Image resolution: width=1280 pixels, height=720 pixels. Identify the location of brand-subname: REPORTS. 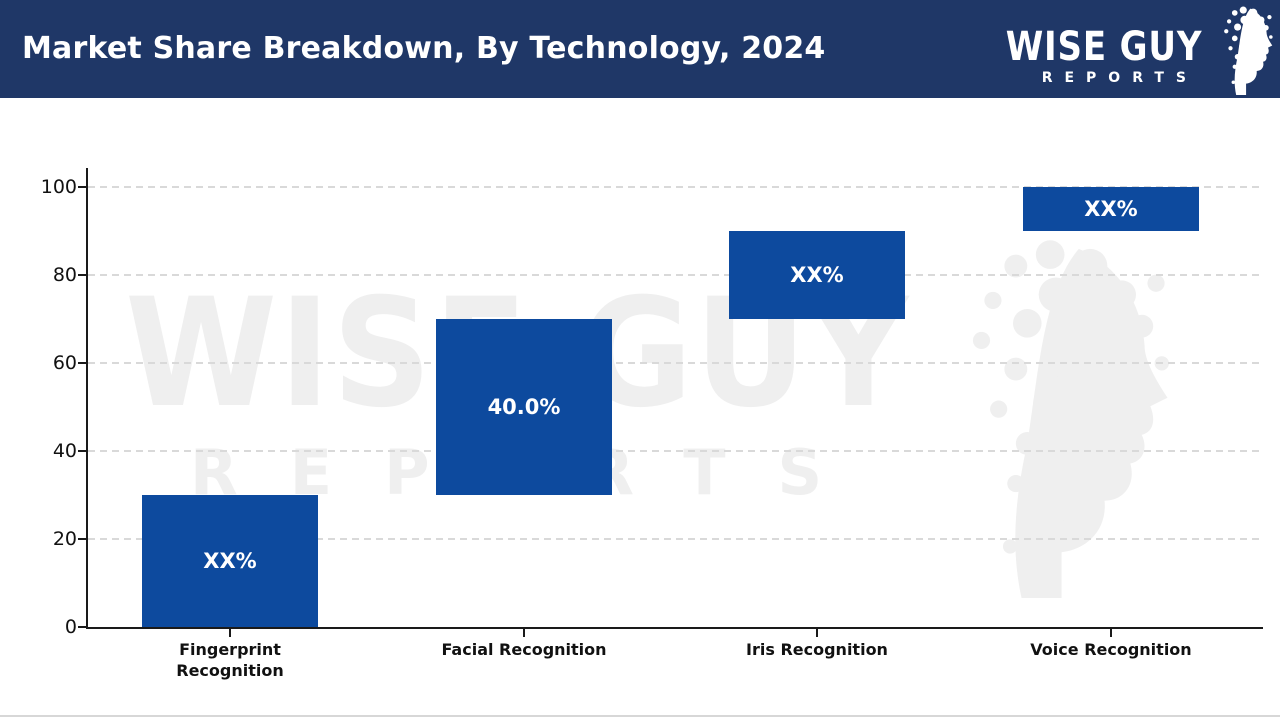
(1119, 78).